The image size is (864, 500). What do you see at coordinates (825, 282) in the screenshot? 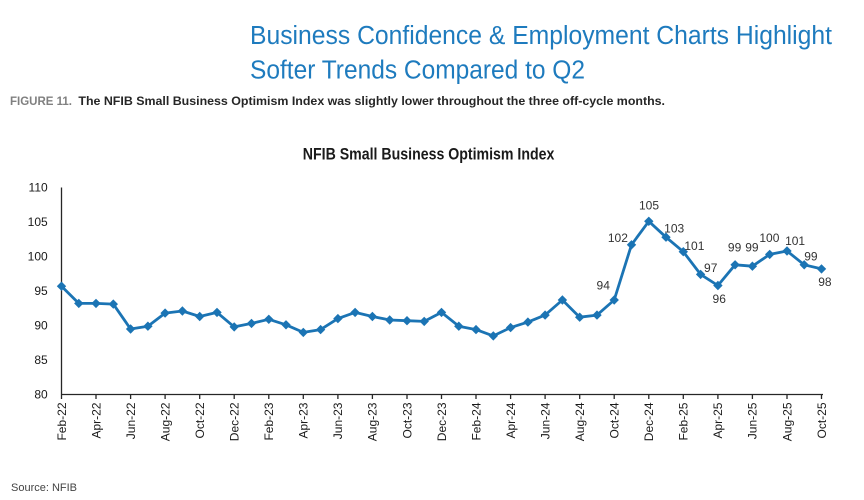
I see `svg-text: 98` at bounding box center [825, 282].